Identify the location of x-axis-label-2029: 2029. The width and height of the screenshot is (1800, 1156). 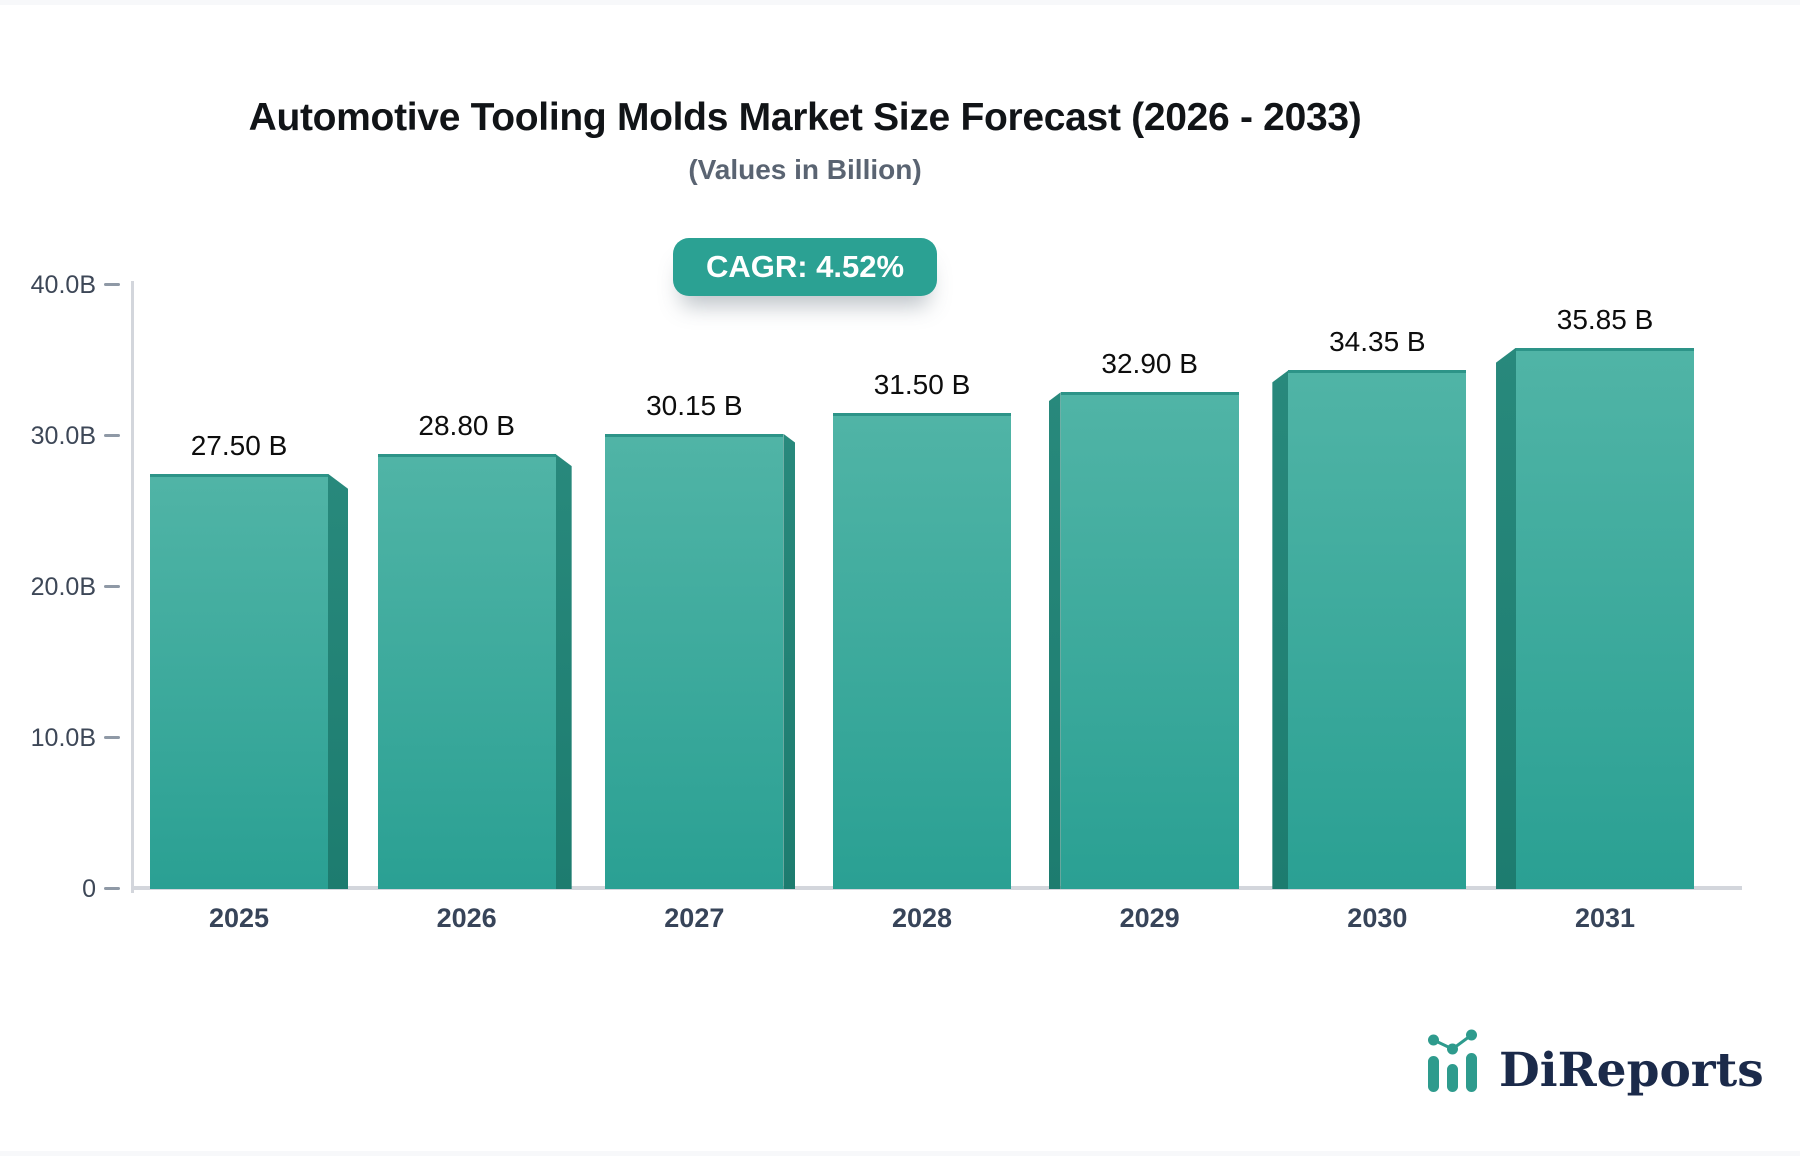
(1149, 918).